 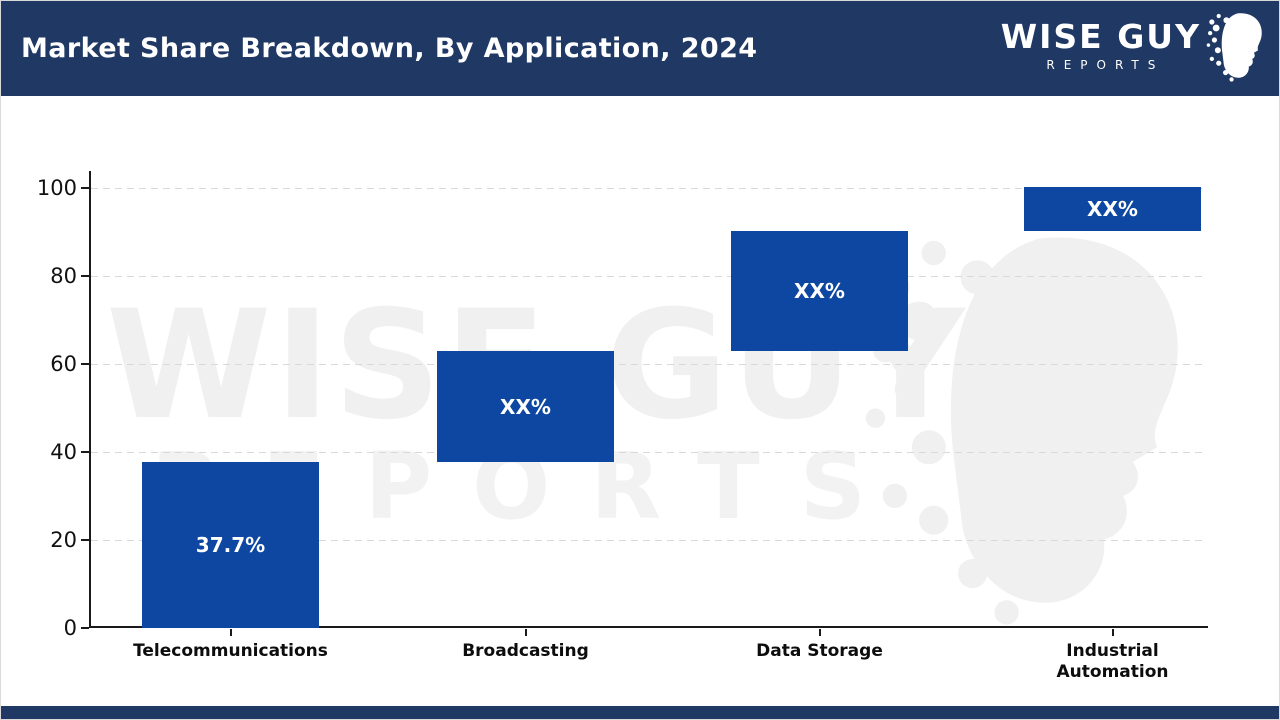 I want to click on y-tick-label-40: 40, so click(x=63, y=452).